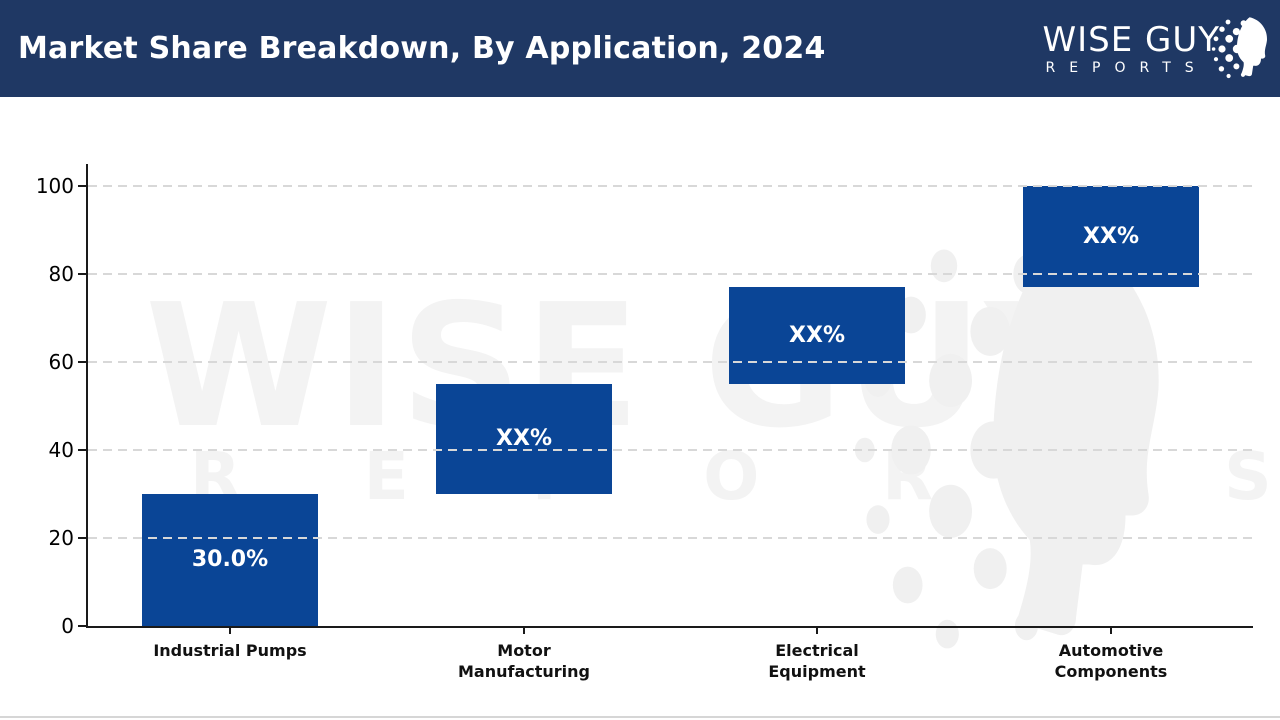 The height and width of the screenshot is (720, 1280). I want to click on y-axis-tick-label: 100, so click(54, 186).